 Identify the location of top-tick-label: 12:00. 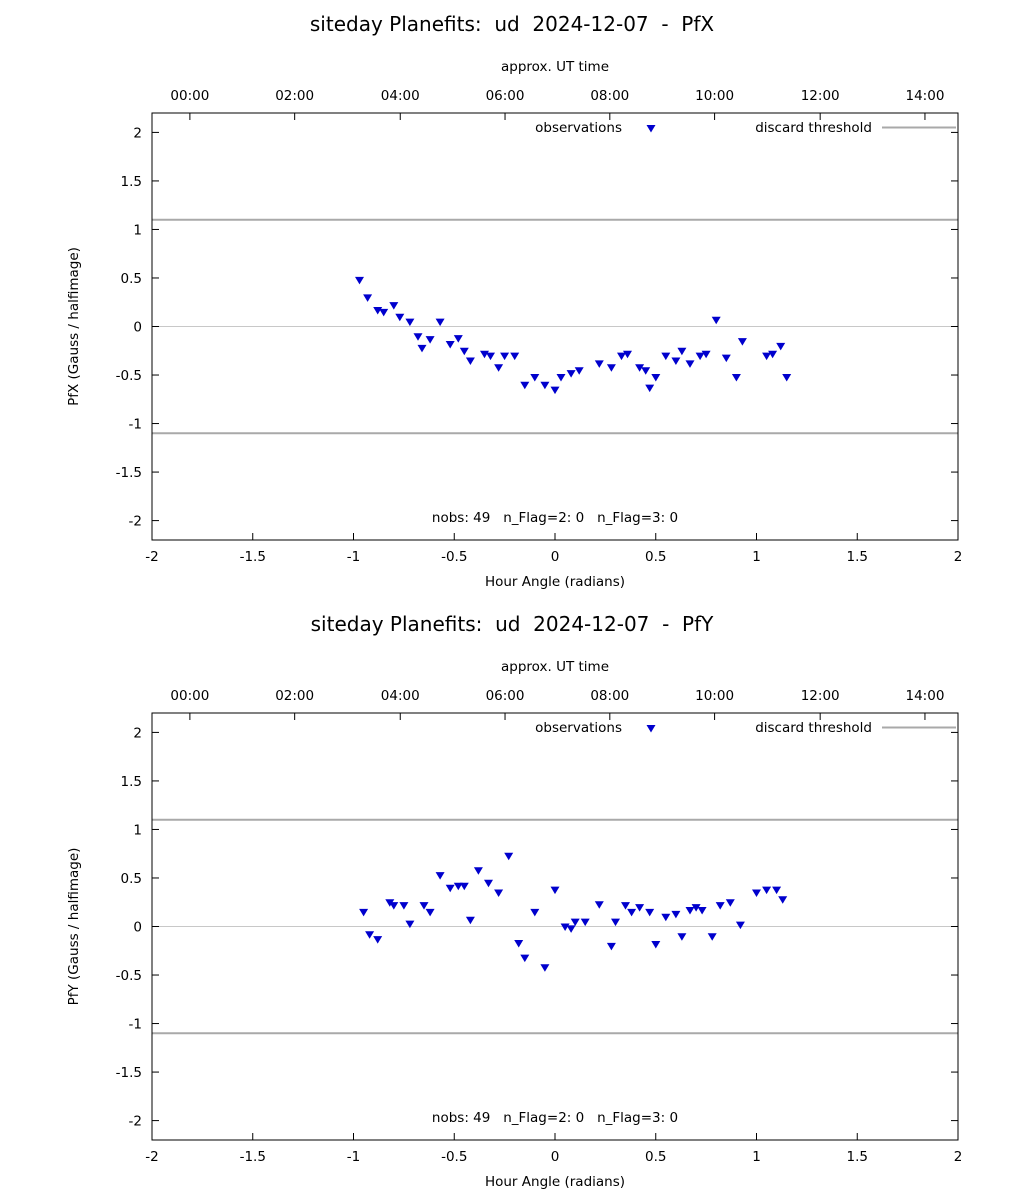
(820, 696).